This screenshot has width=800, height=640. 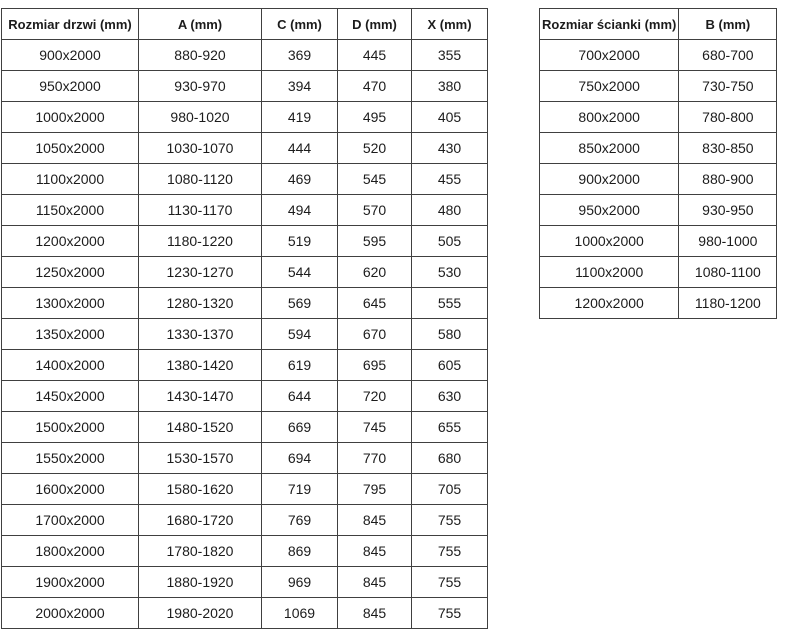 I want to click on table-cell: 1050x2000, so click(x=70, y=148).